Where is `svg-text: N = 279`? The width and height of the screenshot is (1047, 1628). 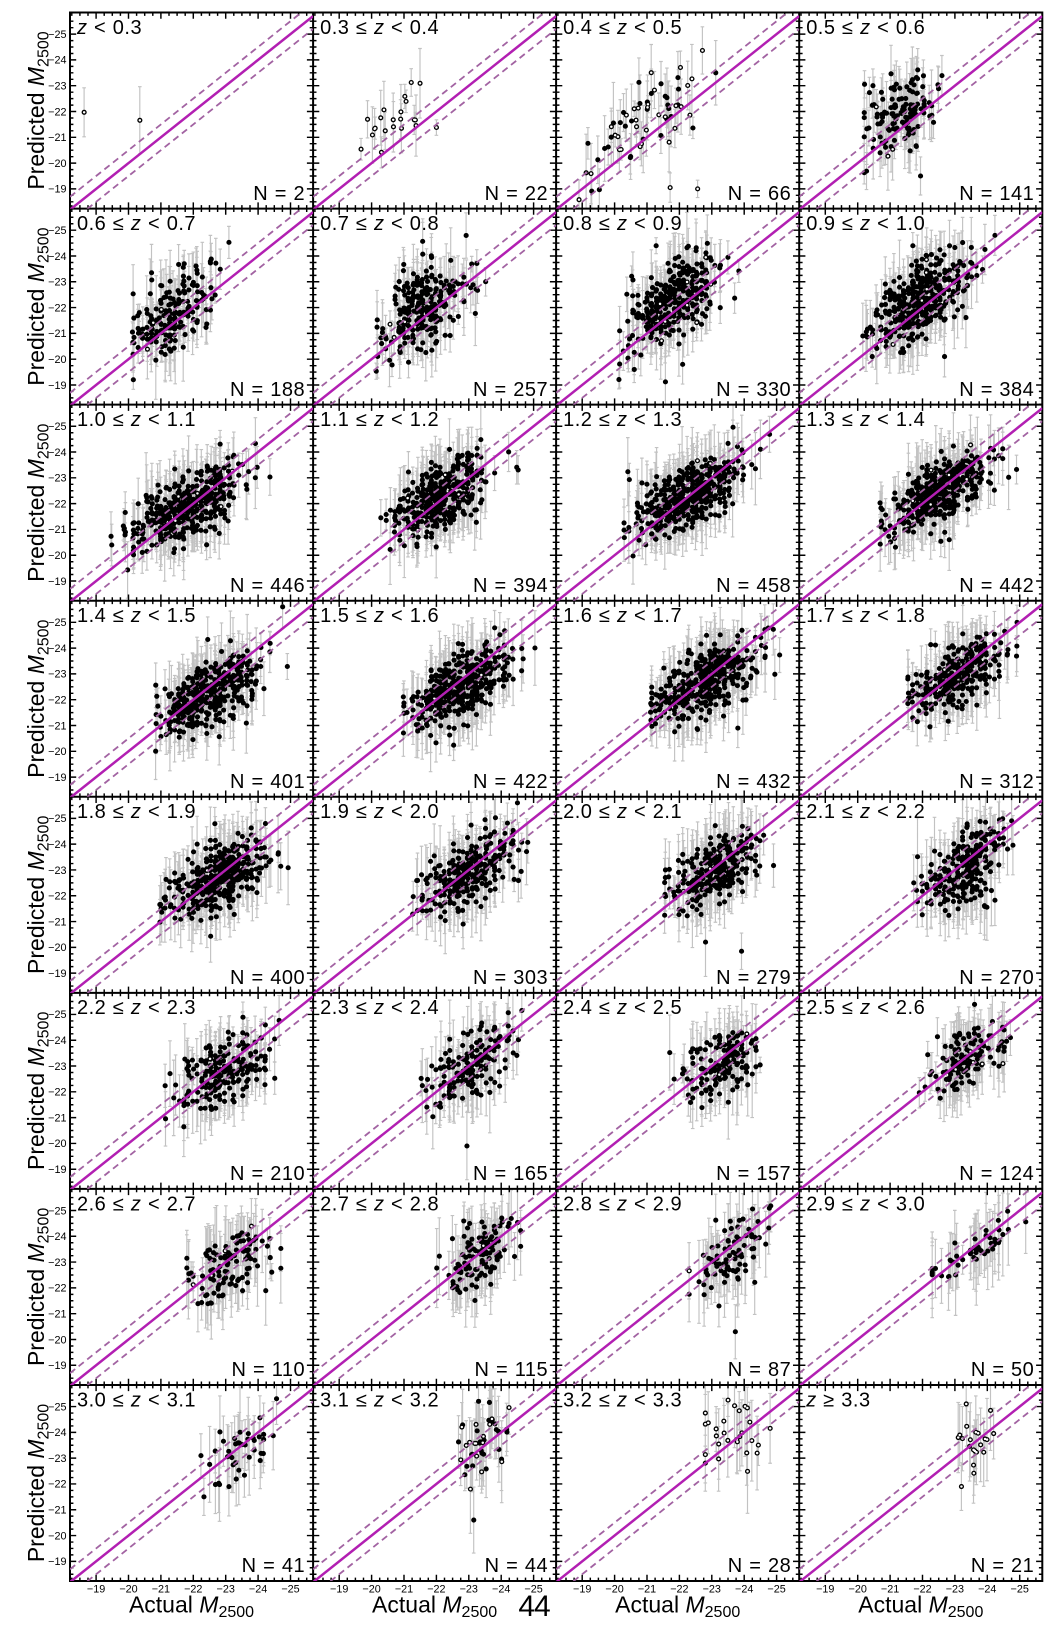
svg-text: N = 279 is located at coordinates (753, 978).